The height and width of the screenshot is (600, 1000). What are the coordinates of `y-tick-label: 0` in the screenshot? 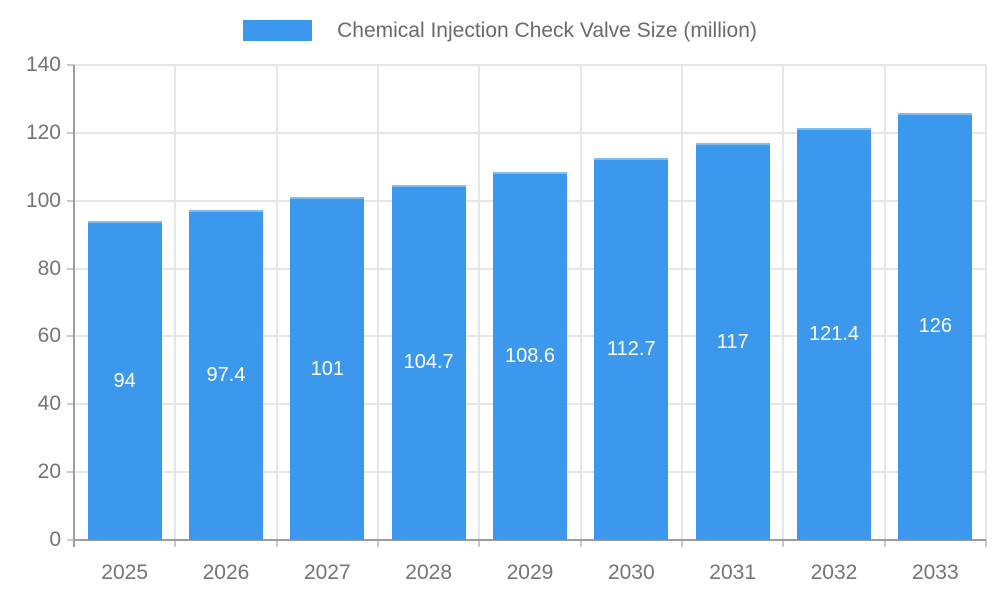 It's located at (55, 539).